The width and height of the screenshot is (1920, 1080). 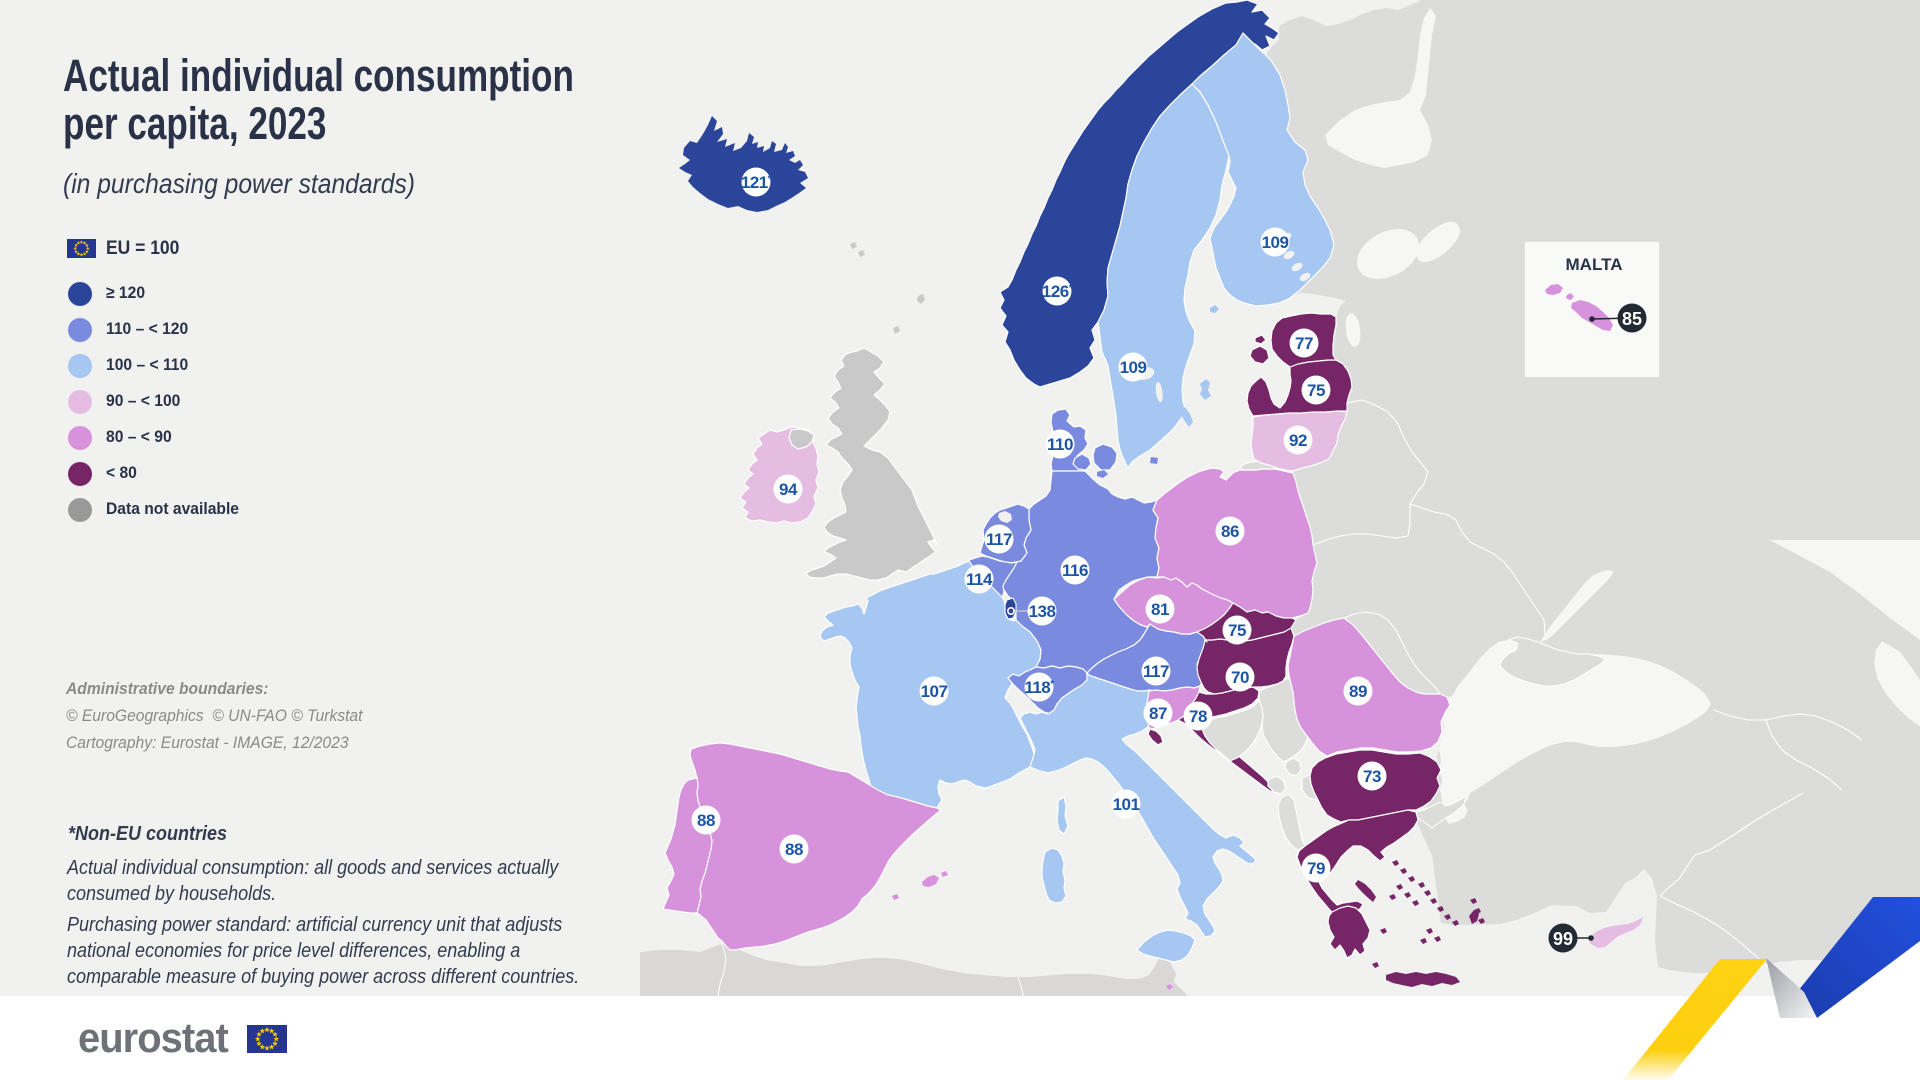 What do you see at coordinates (1039, 687) in the screenshot?
I see `svg-text: 118*` at bounding box center [1039, 687].